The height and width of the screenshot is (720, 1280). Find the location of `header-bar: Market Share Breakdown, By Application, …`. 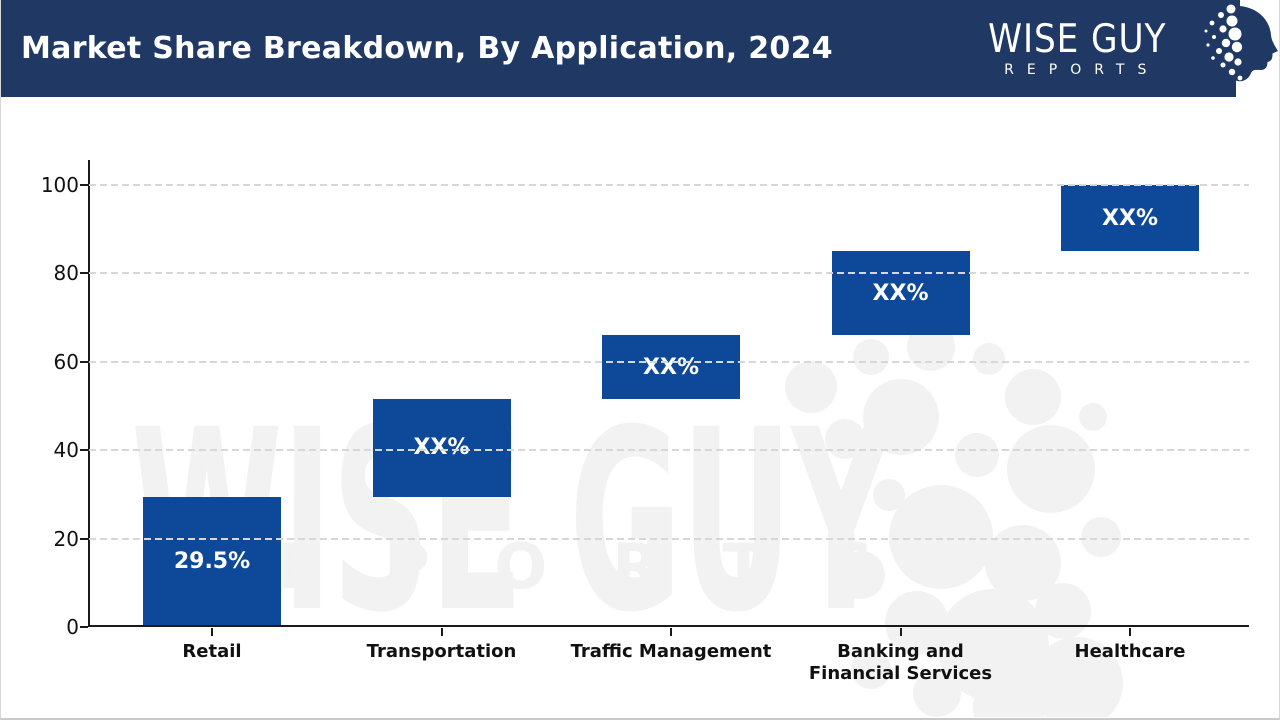

header-bar: Market Share Breakdown, By Application, … is located at coordinates (640, 48).